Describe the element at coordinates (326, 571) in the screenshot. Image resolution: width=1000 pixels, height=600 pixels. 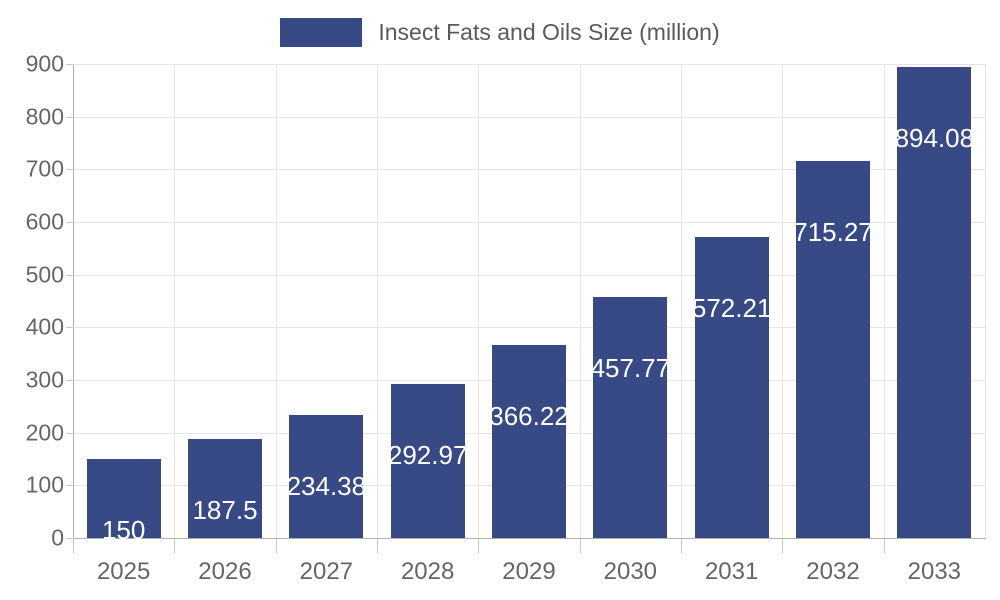
I see `x-axis-tick-label: 2027` at that location.